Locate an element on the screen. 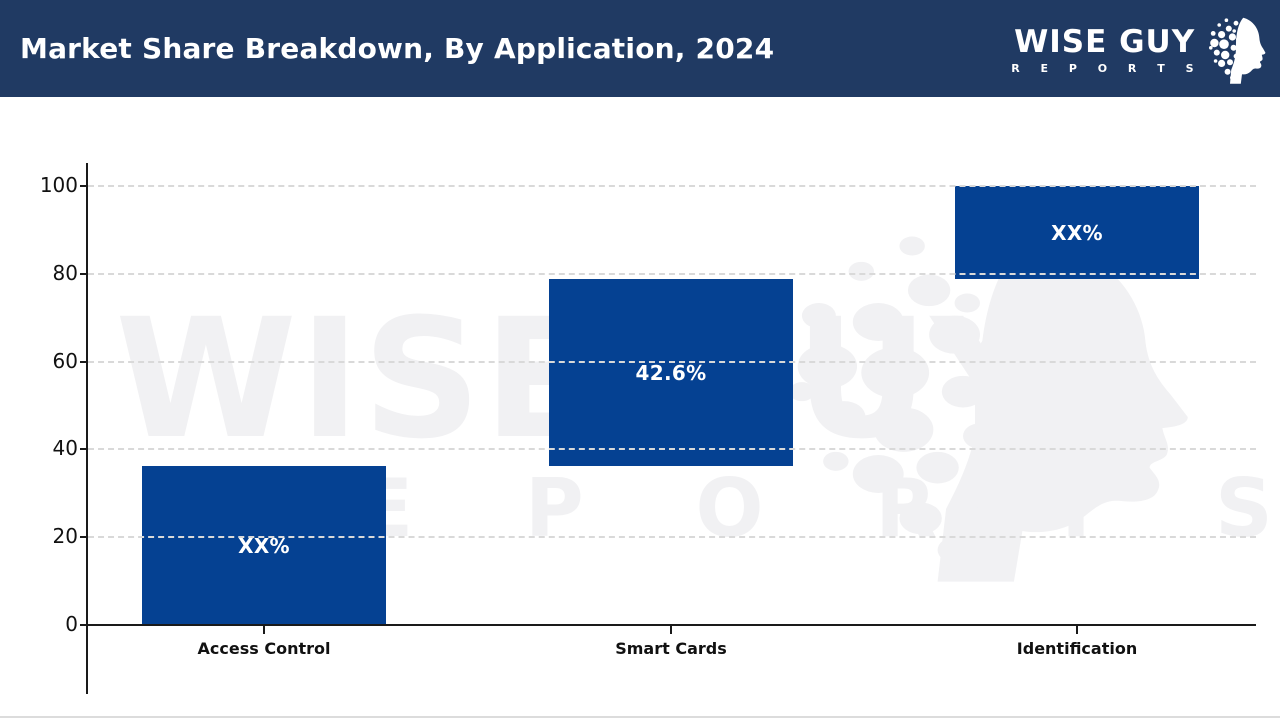 This screenshot has height=720, width=1280. x-category-label: Access Control is located at coordinates (264, 648).